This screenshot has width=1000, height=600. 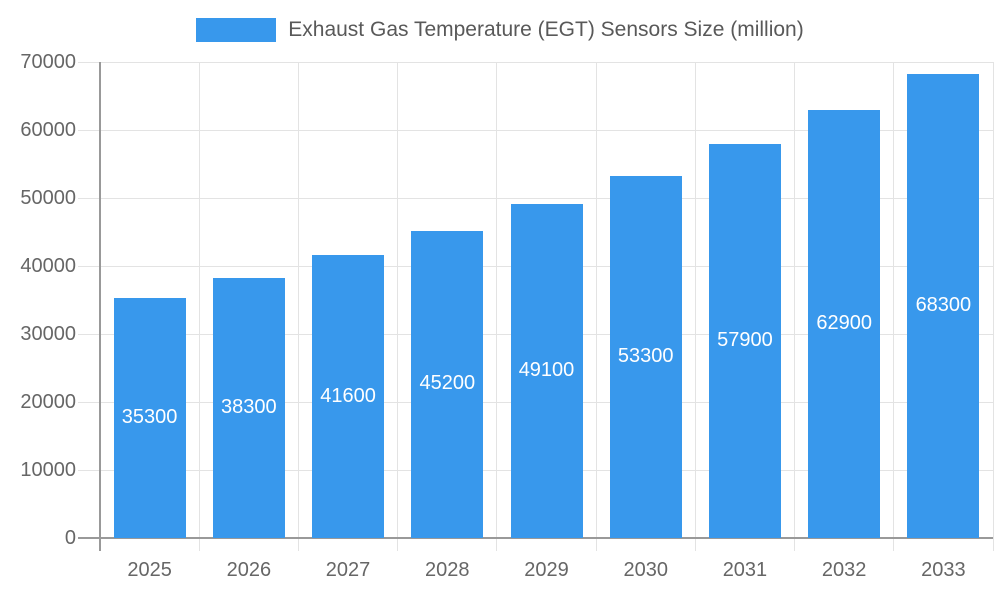 I want to click on bar-value-label: 53300, so click(x=645, y=355).